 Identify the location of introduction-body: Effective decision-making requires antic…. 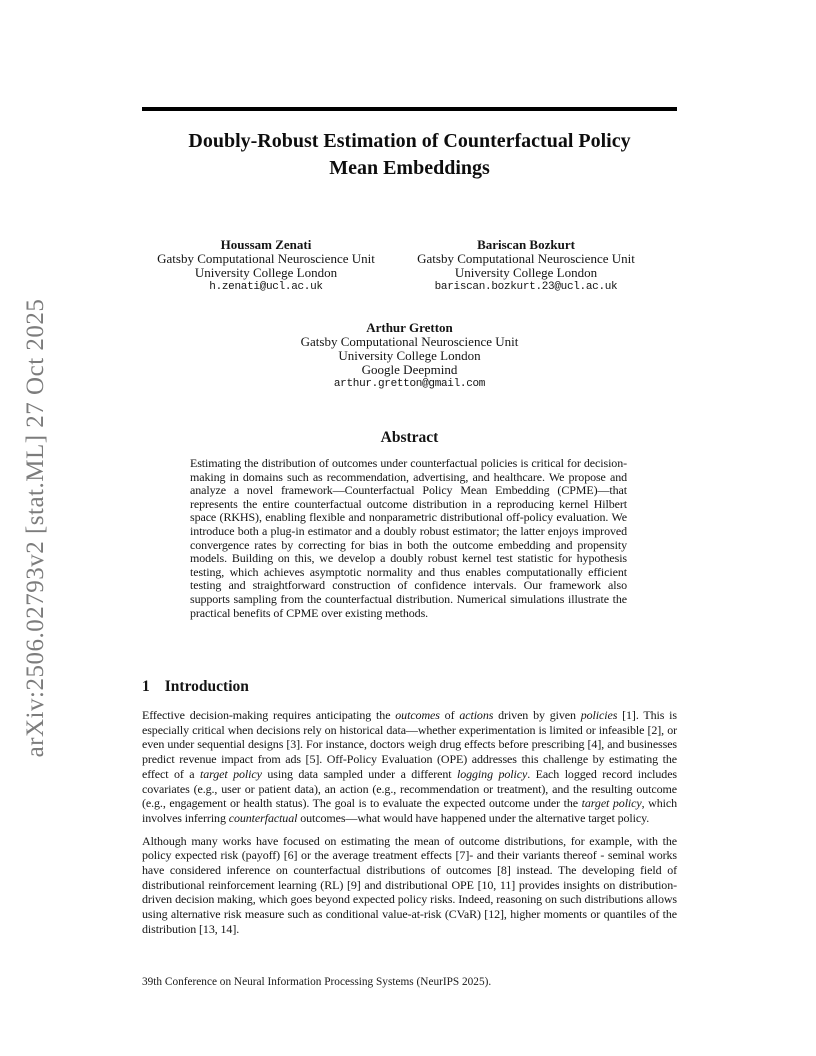
(409, 826).